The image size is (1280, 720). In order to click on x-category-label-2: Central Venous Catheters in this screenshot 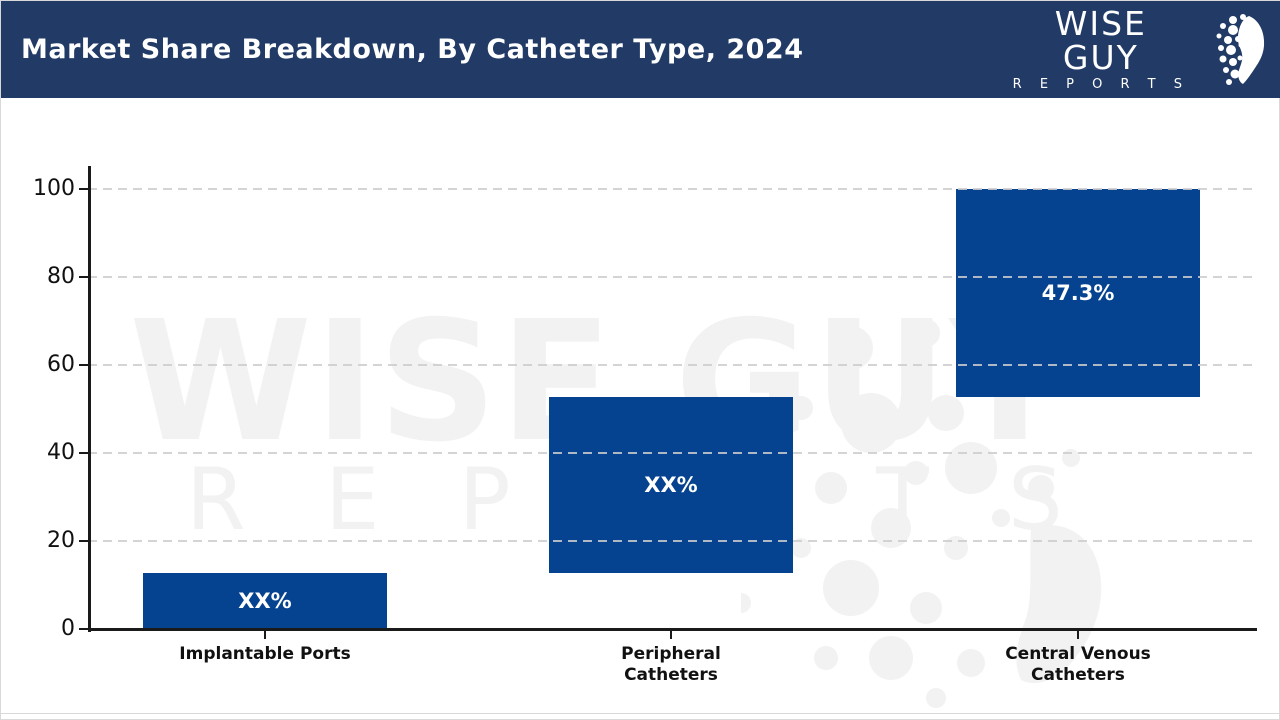, I will do `click(1078, 664)`.